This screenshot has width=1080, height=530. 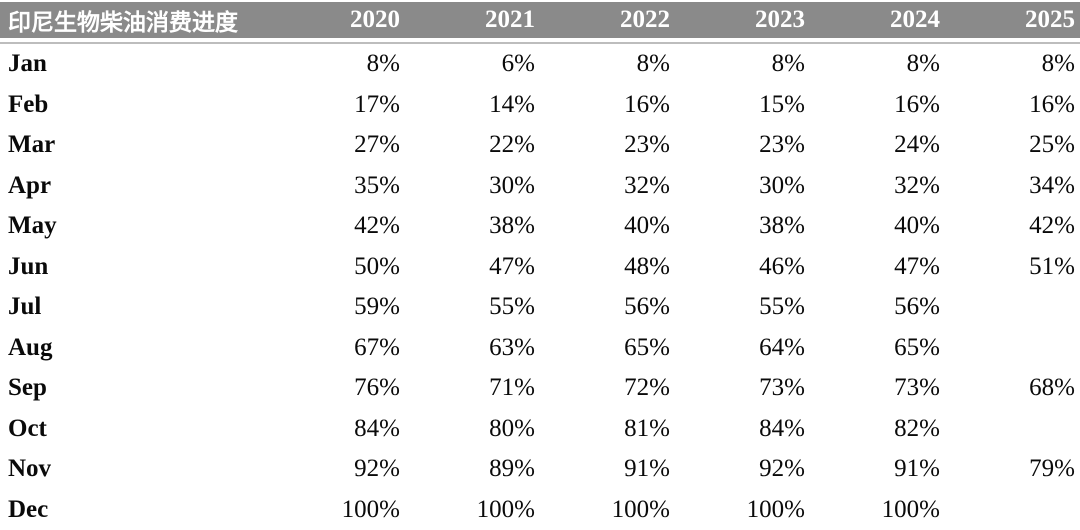 What do you see at coordinates (540, 64) in the screenshot?
I see `table-row: Jan 8% 6% 8% 8% 8% 8%` at bounding box center [540, 64].